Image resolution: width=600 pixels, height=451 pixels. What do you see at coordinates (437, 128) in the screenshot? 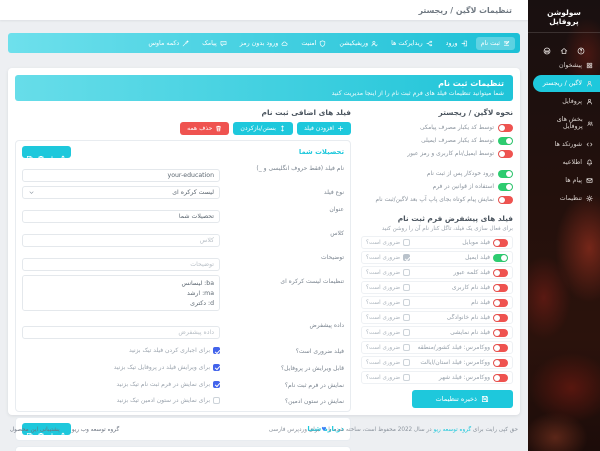
I see `toggle-row: توسط کد یکبار مصرف پیامکی` at bounding box center [437, 128].